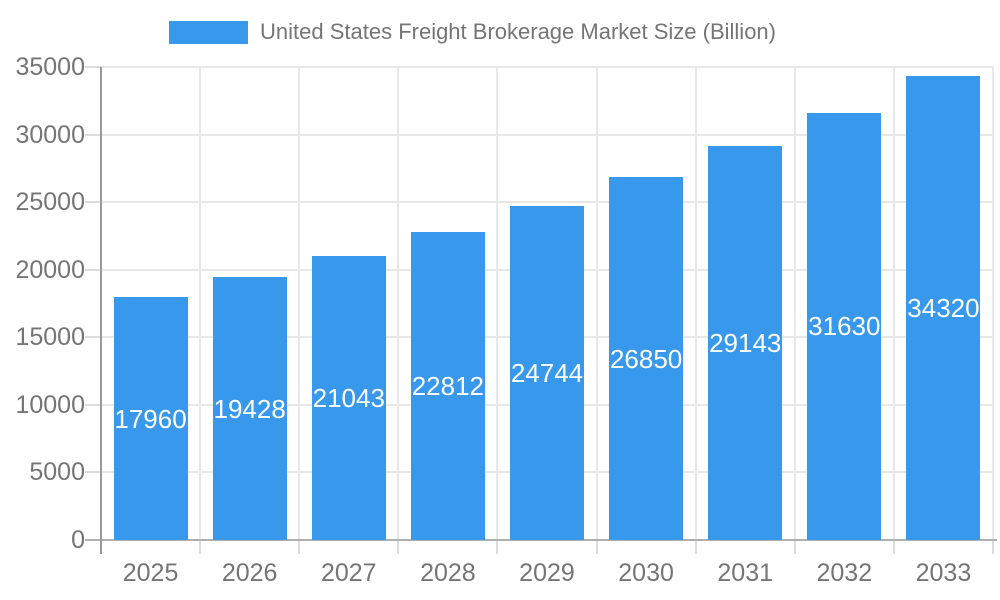 This screenshot has height=600, width=1000. Describe the element at coordinates (745, 573) in the screenshot. I see `x-axis-label: 2031` at that location.